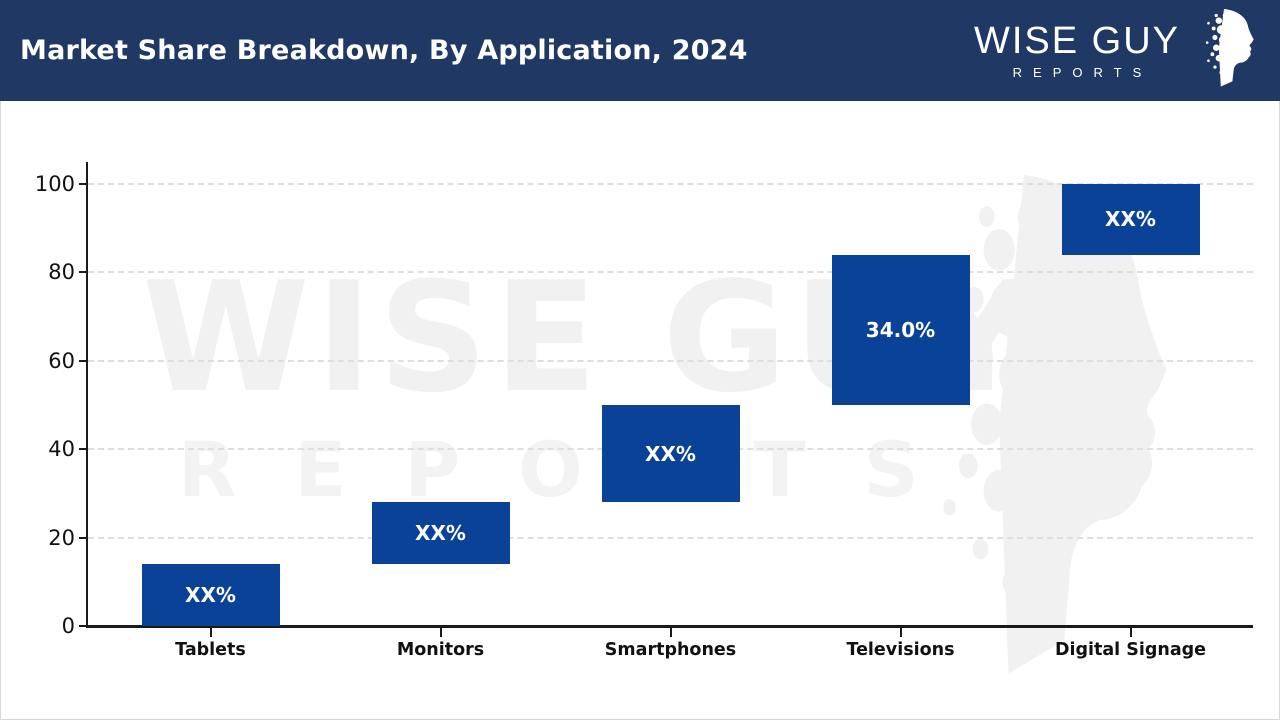  I want to click on bar-digital-signage: XX%, so click(1130, 219).